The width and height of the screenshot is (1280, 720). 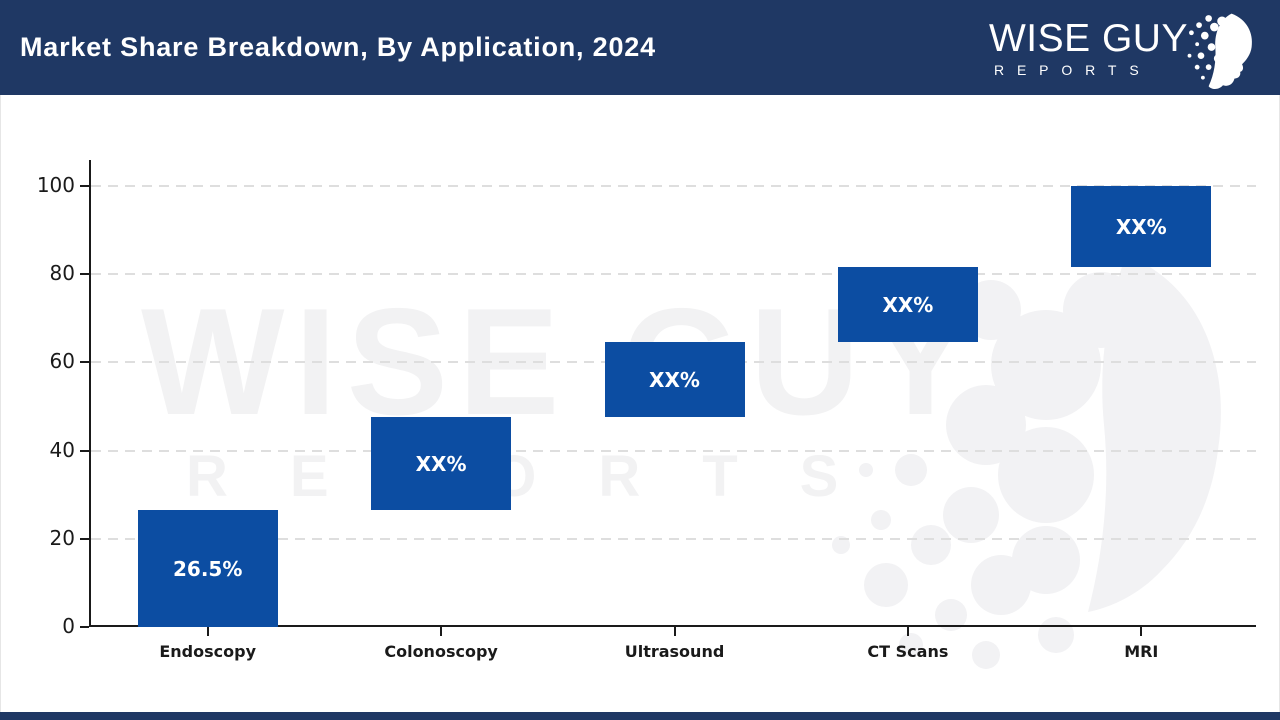 I want to click on bar-value-label-colonoscopy: XX%, so click(x=441, y=463).